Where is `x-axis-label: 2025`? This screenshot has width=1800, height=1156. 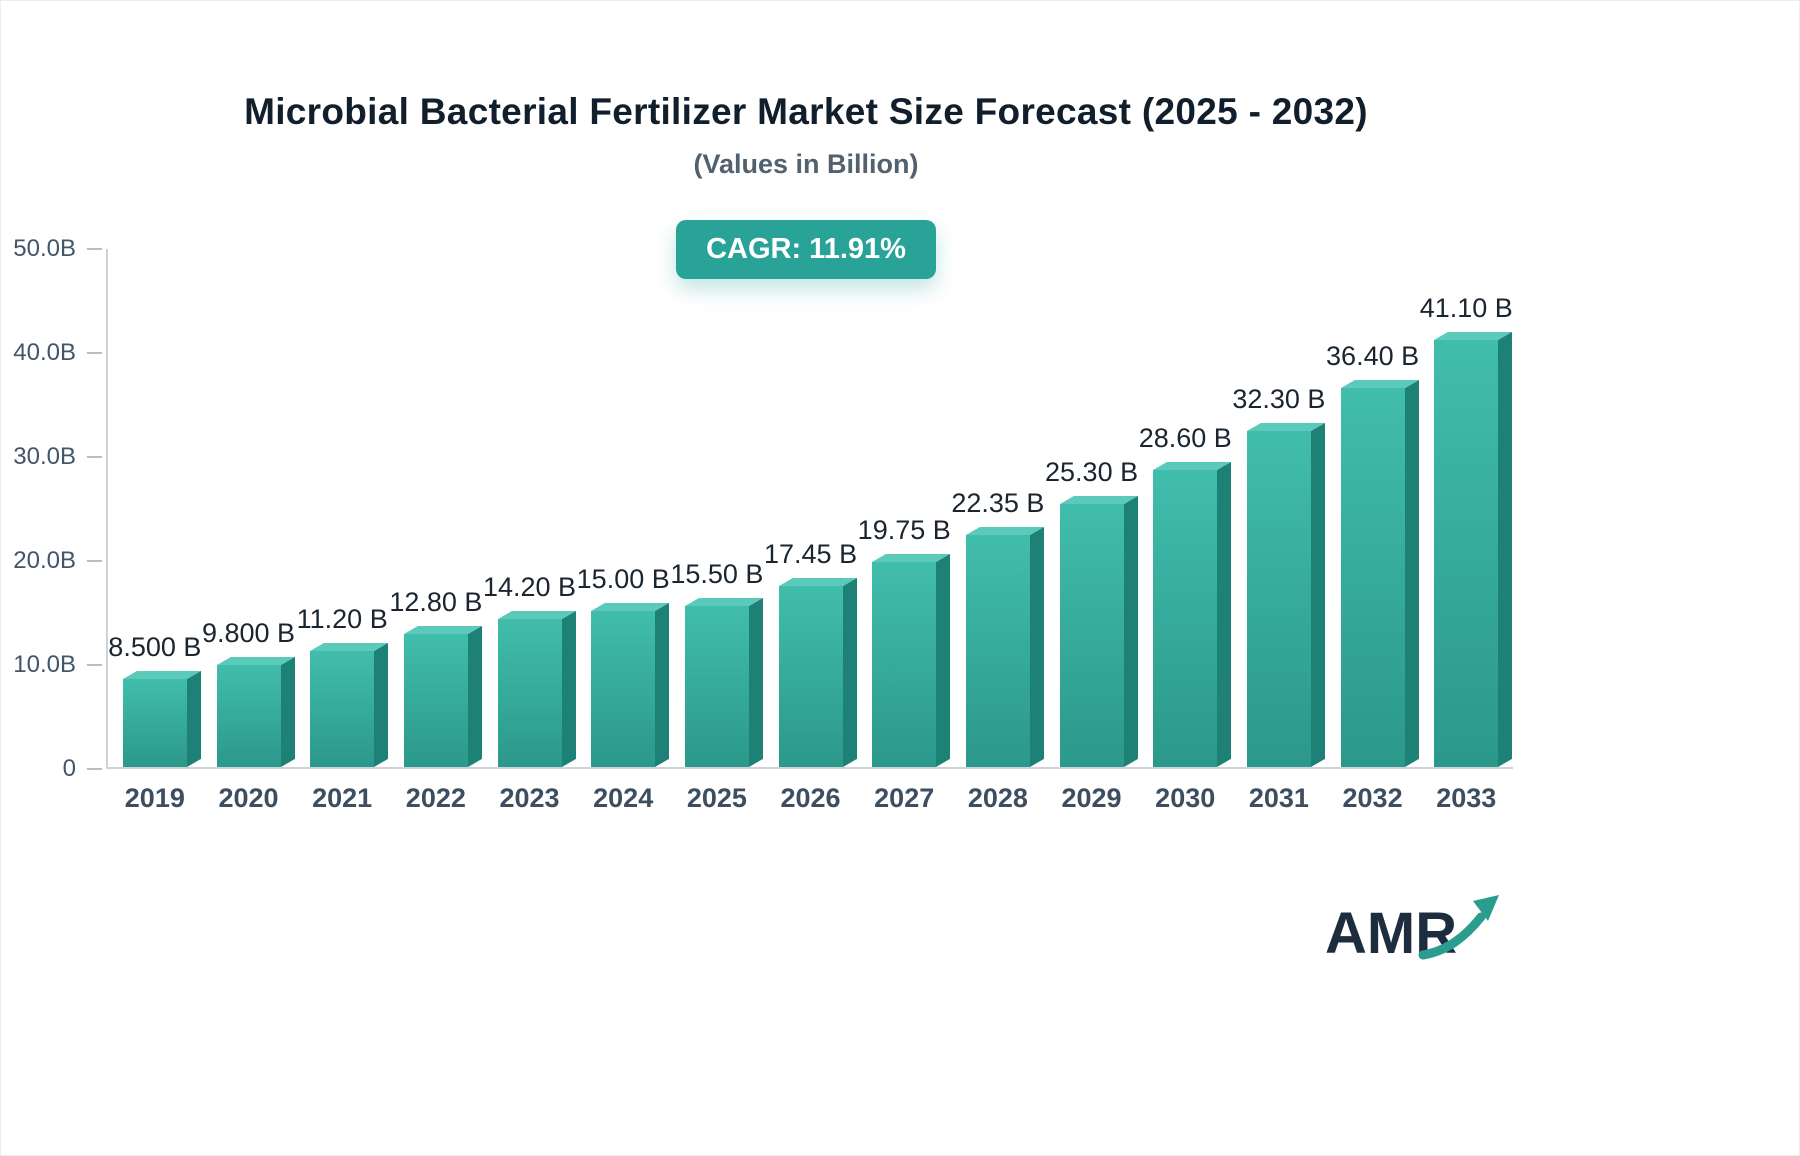
x-axis-label: 2025 is located at coordinates (716, 798).